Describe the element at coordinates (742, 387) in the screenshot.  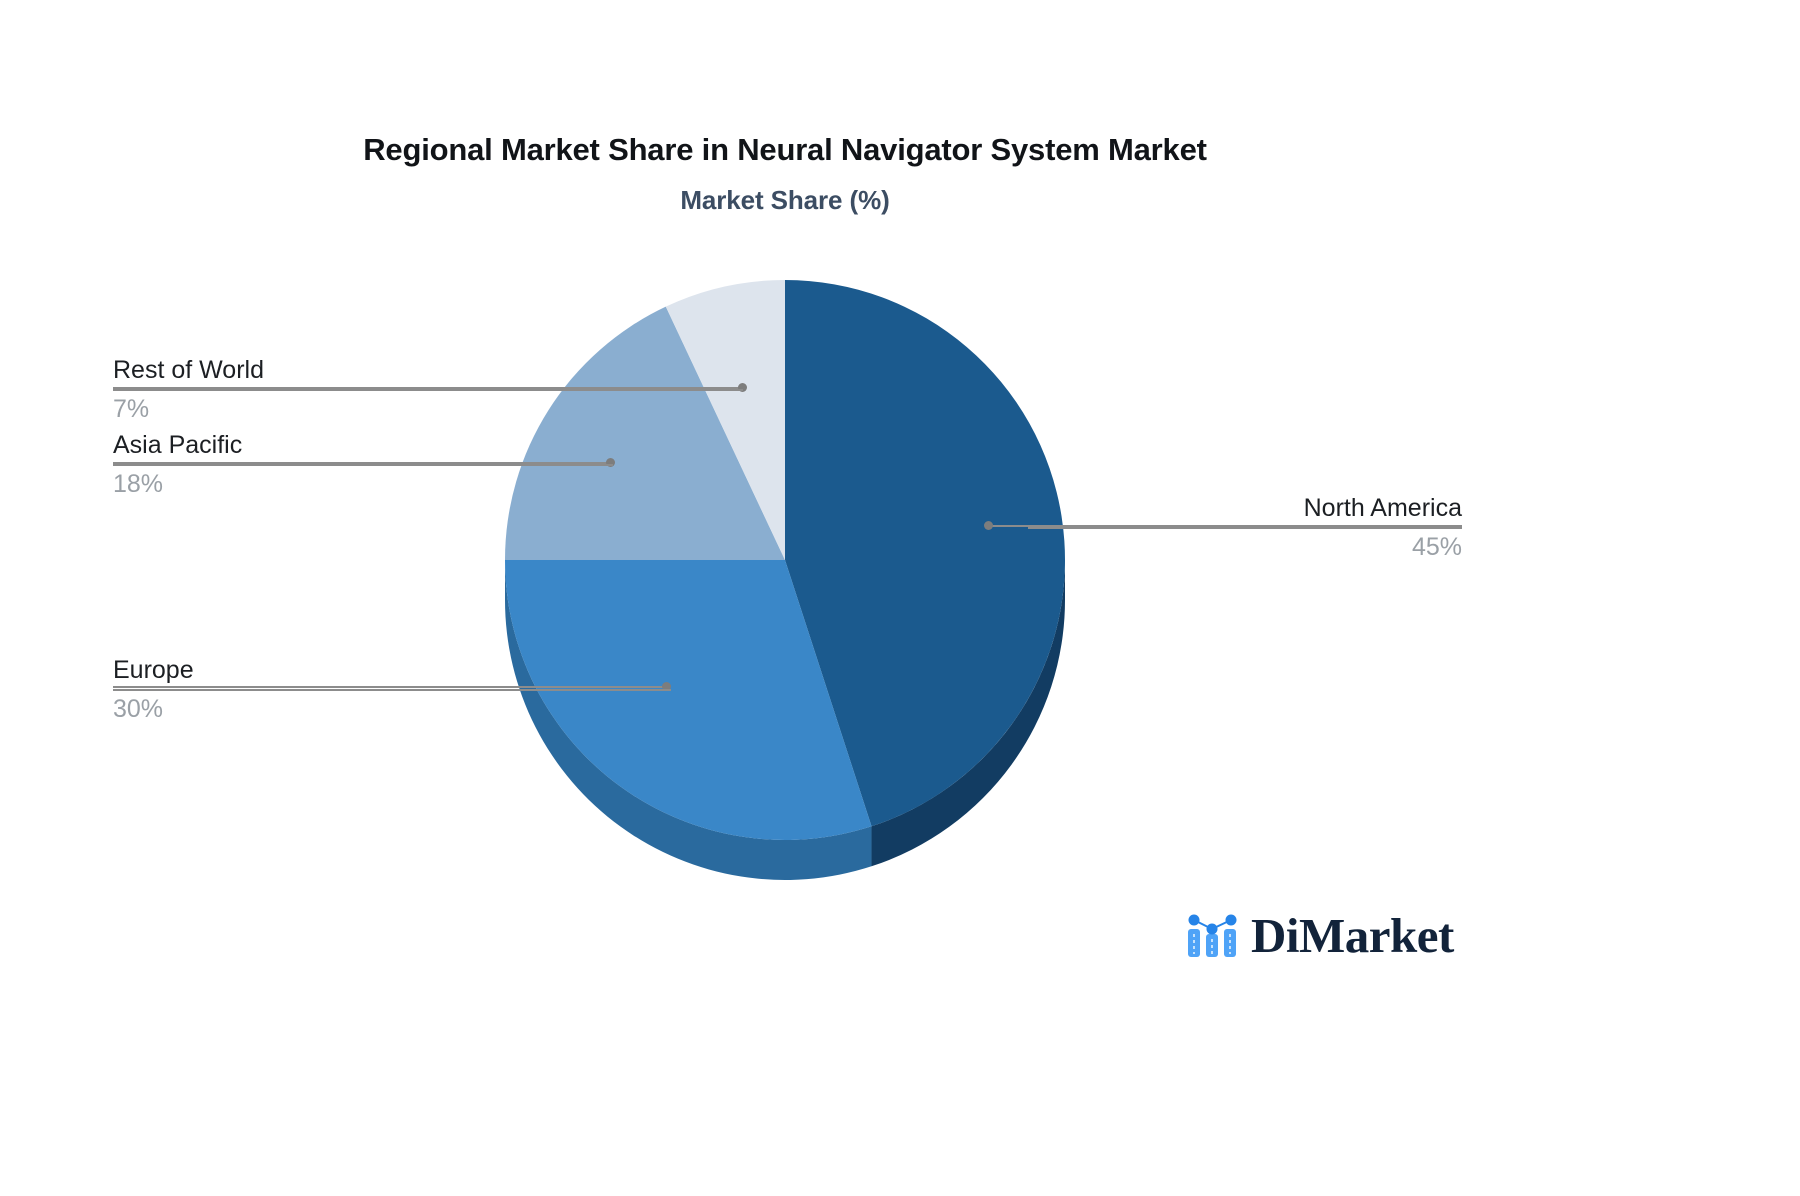
I see `leader-dot-rest-of-world` at that location.